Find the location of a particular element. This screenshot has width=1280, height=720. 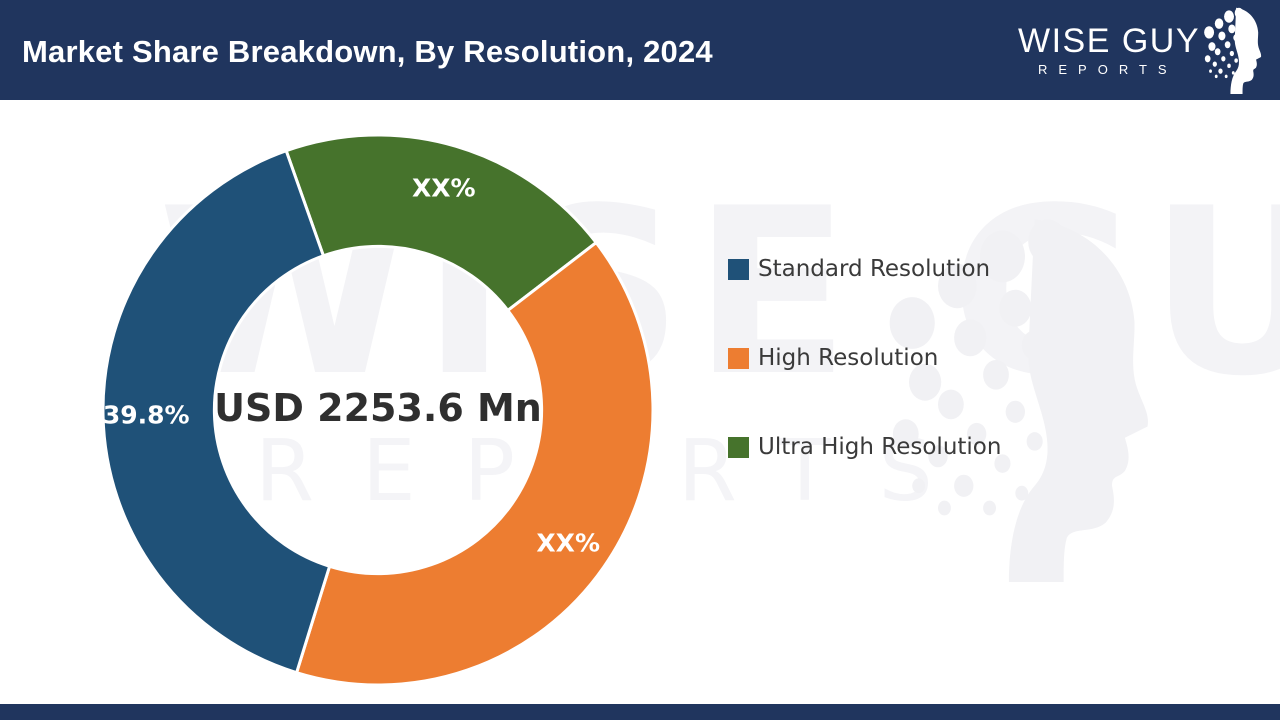

legend-item-high-resolution: High Resolution is located at coordinates (864, 358).